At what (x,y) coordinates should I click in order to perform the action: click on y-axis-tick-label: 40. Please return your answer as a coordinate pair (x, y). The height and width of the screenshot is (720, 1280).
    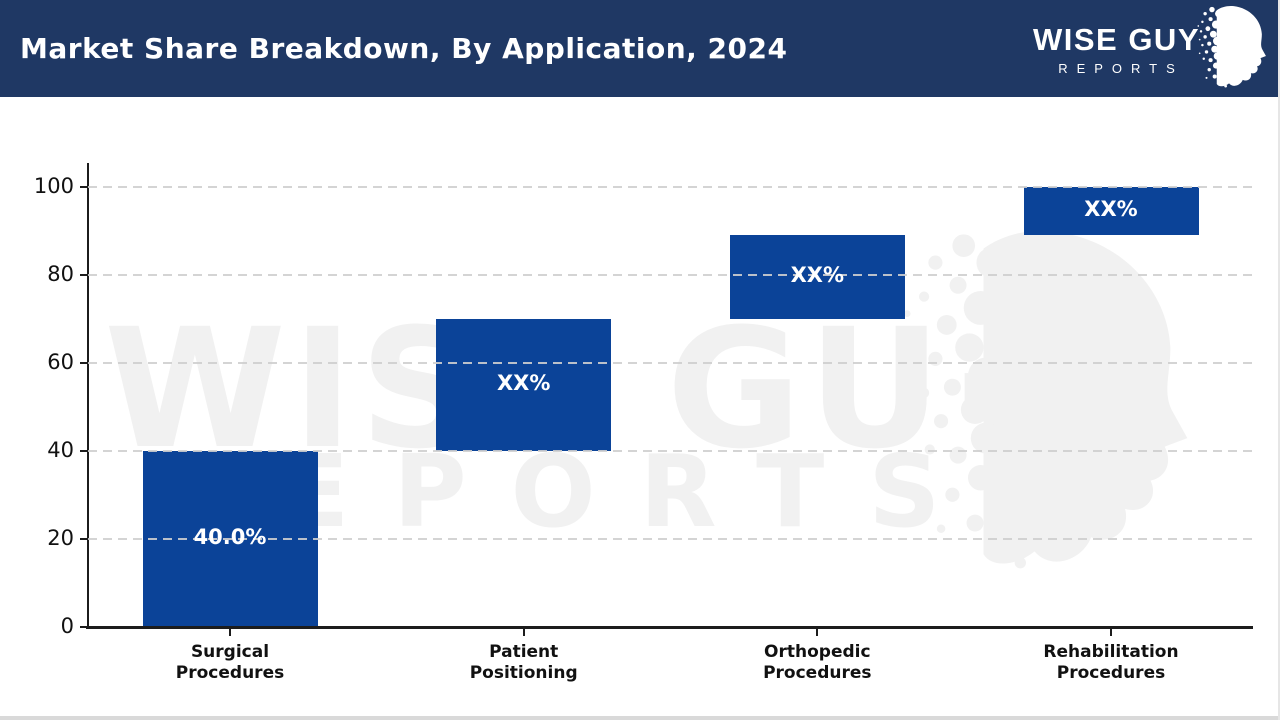
    Looking at the image, I should click on (60, 450).